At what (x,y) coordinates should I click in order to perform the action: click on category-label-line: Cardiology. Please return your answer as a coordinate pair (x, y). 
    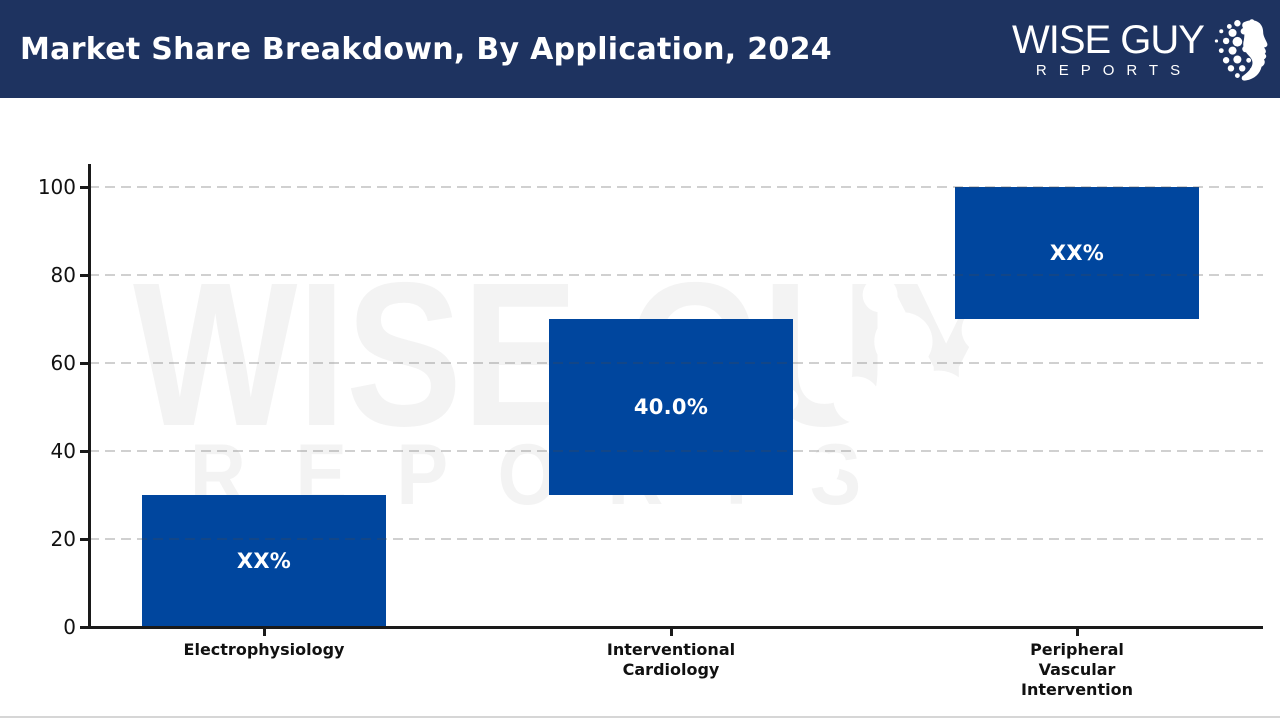
    Looking at the image, I should click on (671, 669).